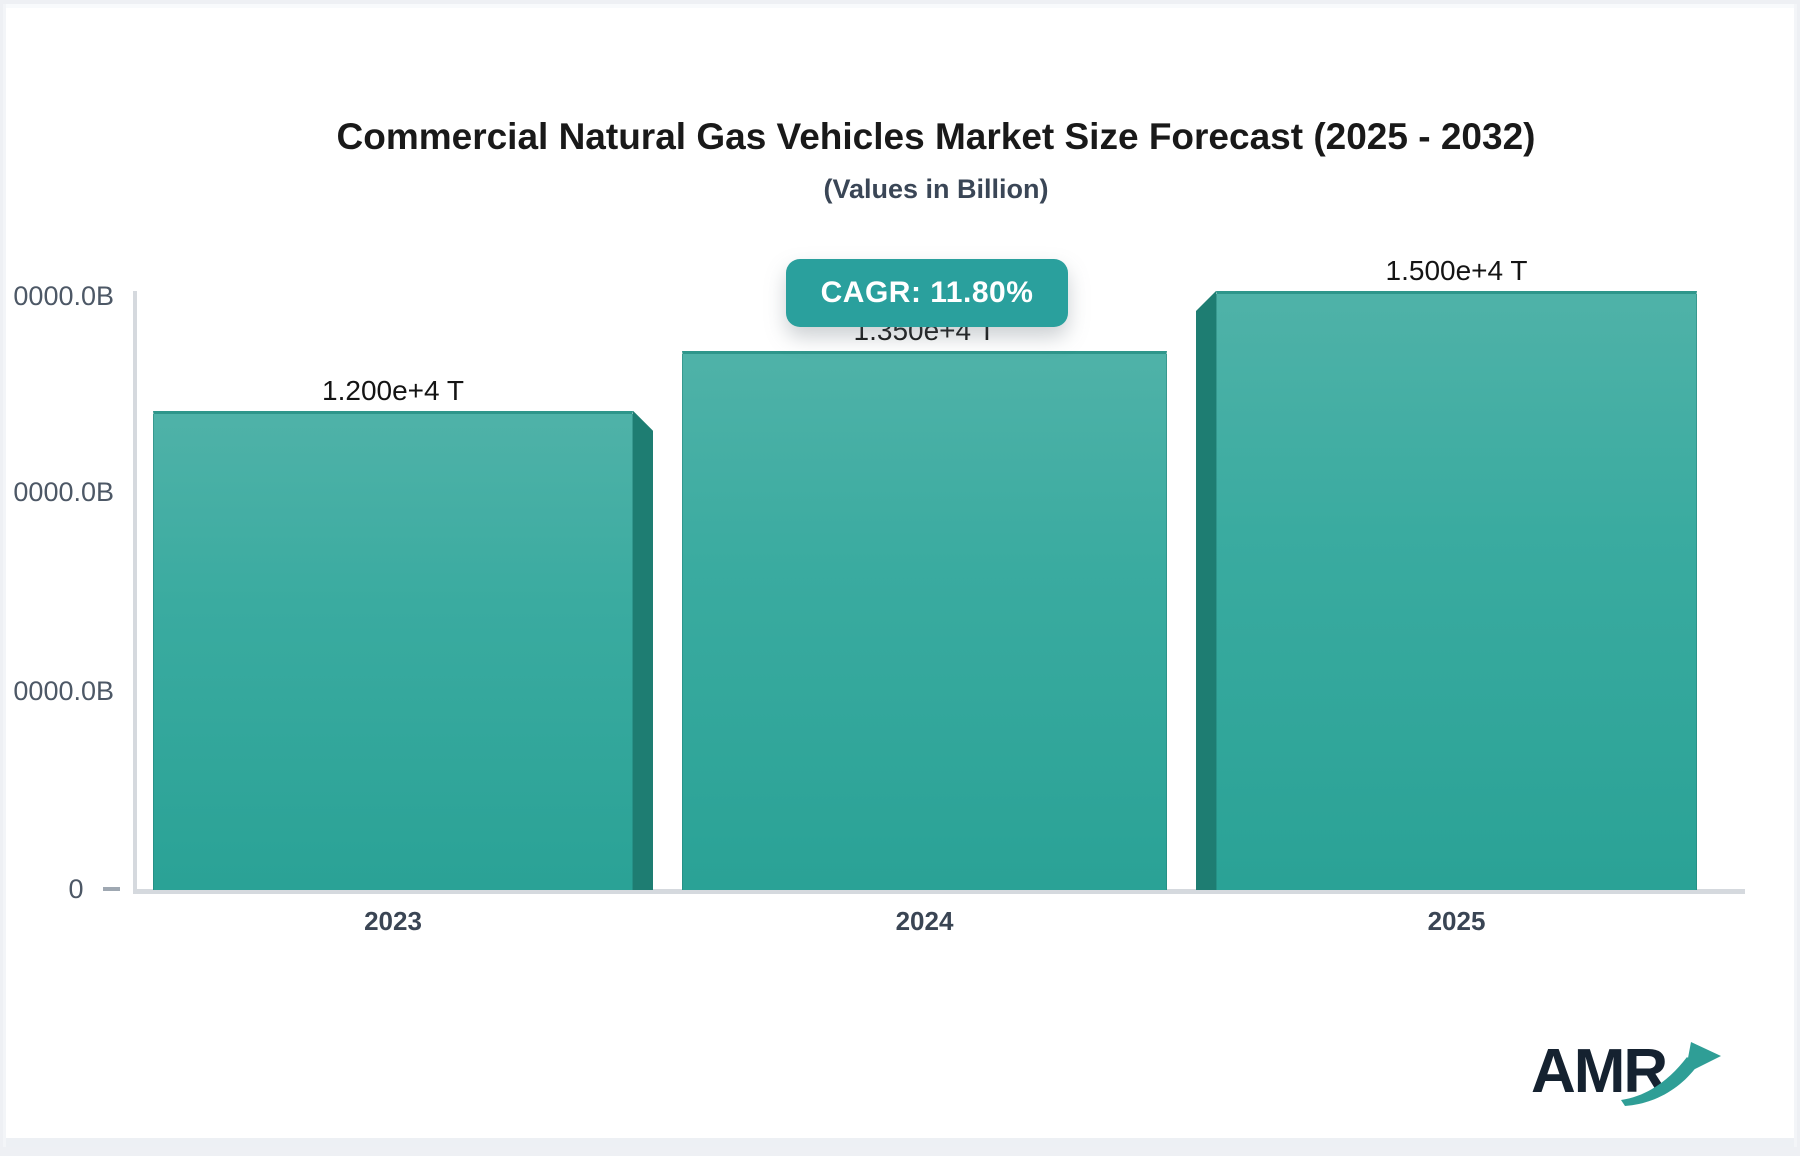 This screenshot has width=1800, height=1156. I want to click on bar-2025, so click(1456, 590).